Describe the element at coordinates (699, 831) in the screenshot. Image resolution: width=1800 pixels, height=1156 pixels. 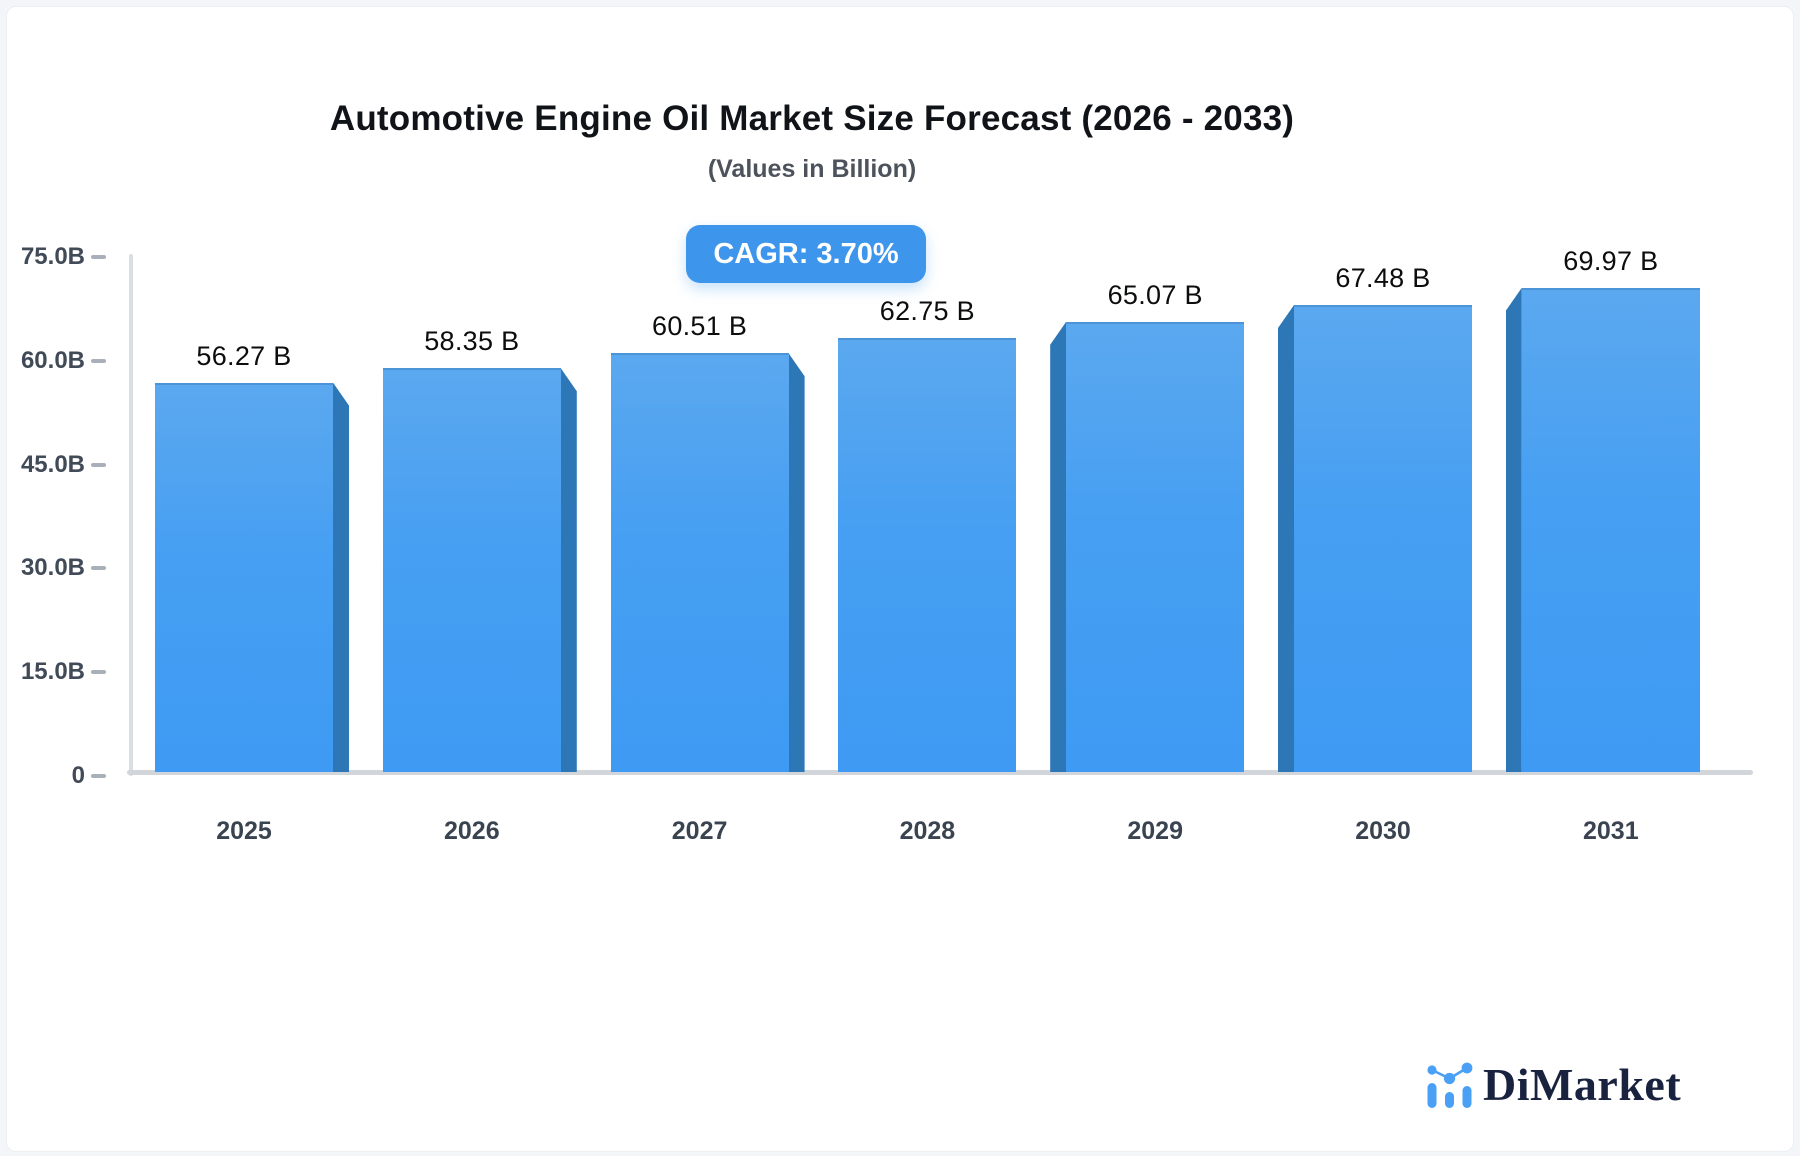
I see `x-axis-label-2027: 2027` at that location.